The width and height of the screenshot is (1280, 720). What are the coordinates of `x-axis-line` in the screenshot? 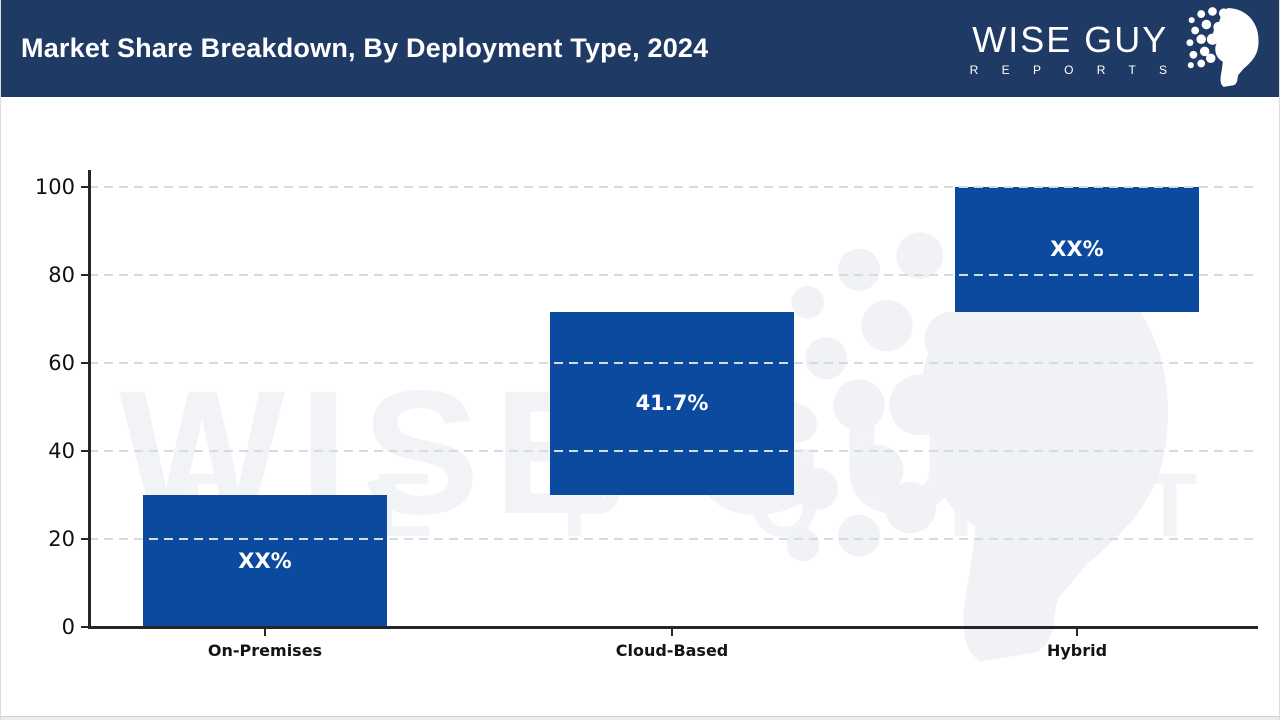 It's located at (673, 627).